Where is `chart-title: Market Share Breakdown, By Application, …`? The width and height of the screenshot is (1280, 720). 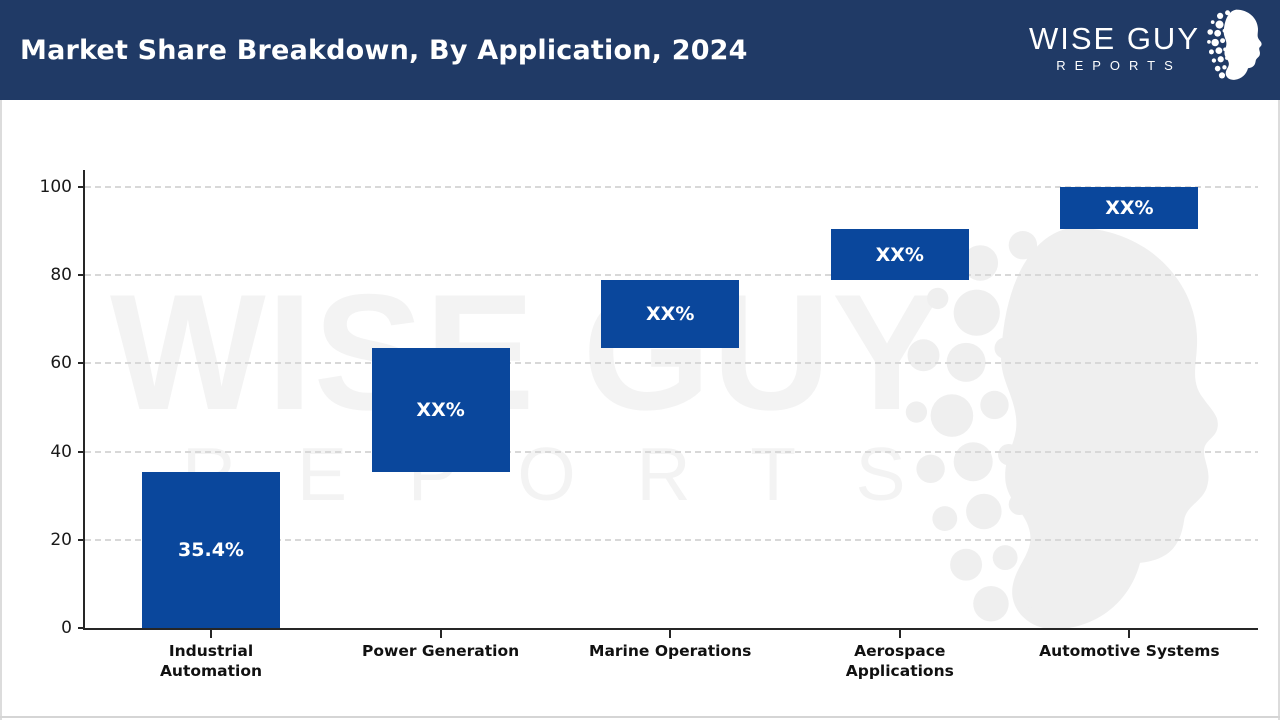
chart-title: Market Share Breakdown, By Application, … is located at coordinates (384, 50).